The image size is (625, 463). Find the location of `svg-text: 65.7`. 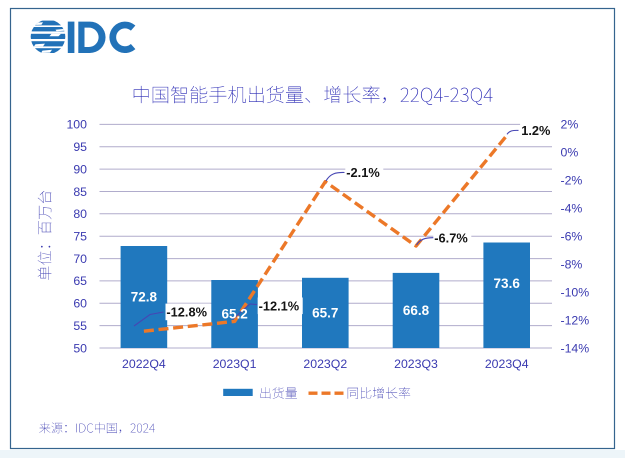

svg-text: 65.7 is located at coordinates (325, 313).